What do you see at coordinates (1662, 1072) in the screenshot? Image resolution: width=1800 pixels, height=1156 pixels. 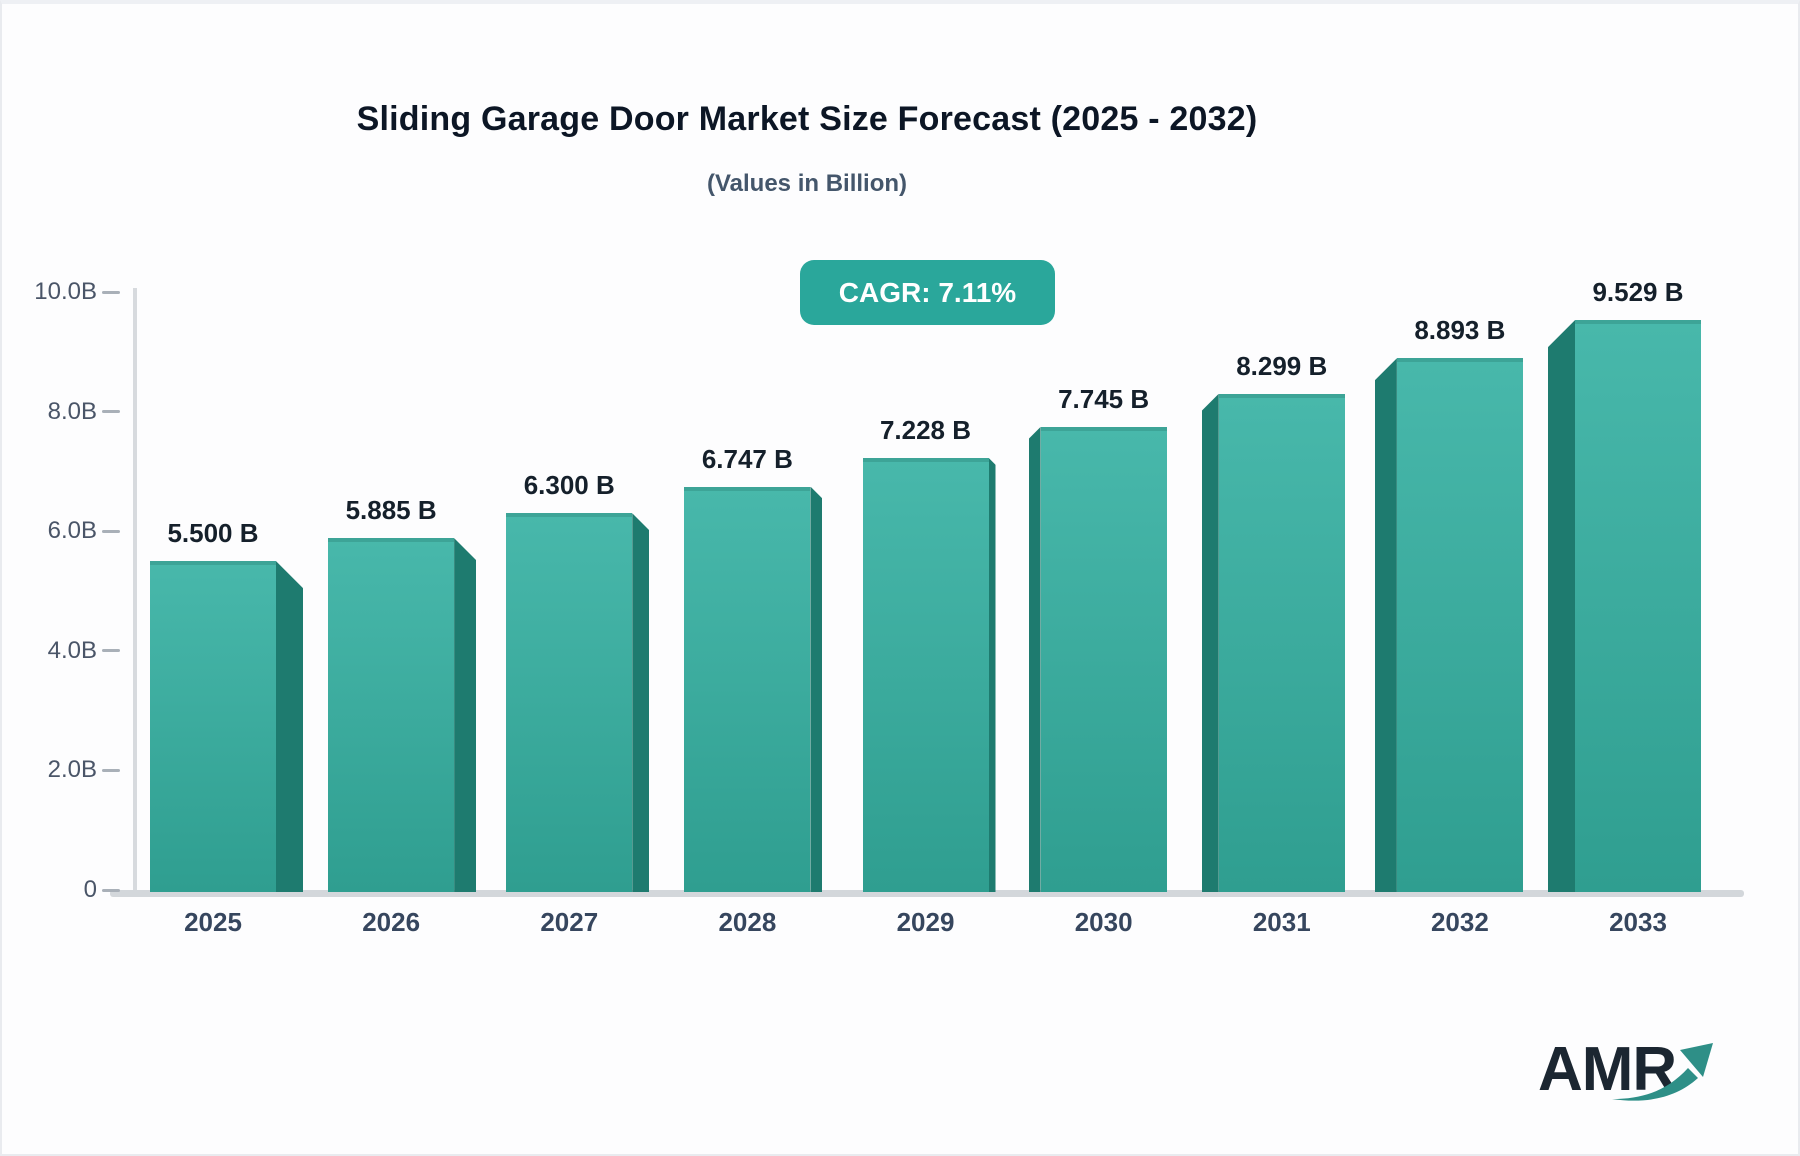 I see `growth-arrow-icon` at bounding box center [1662, 1072].